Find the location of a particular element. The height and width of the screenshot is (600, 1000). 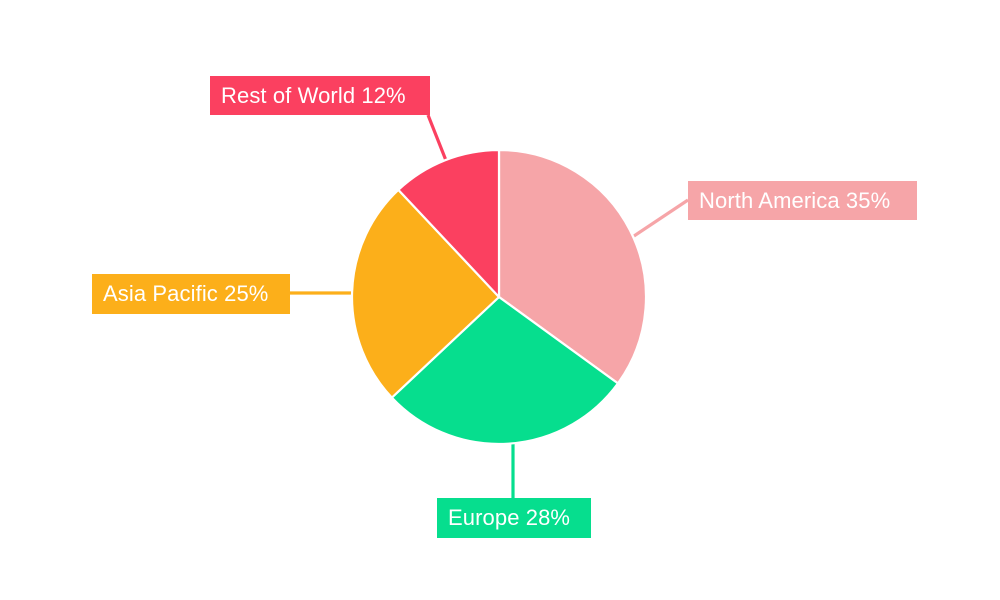

pie-label-europe-text: Europe 28% is located at coordinates (509, 517).